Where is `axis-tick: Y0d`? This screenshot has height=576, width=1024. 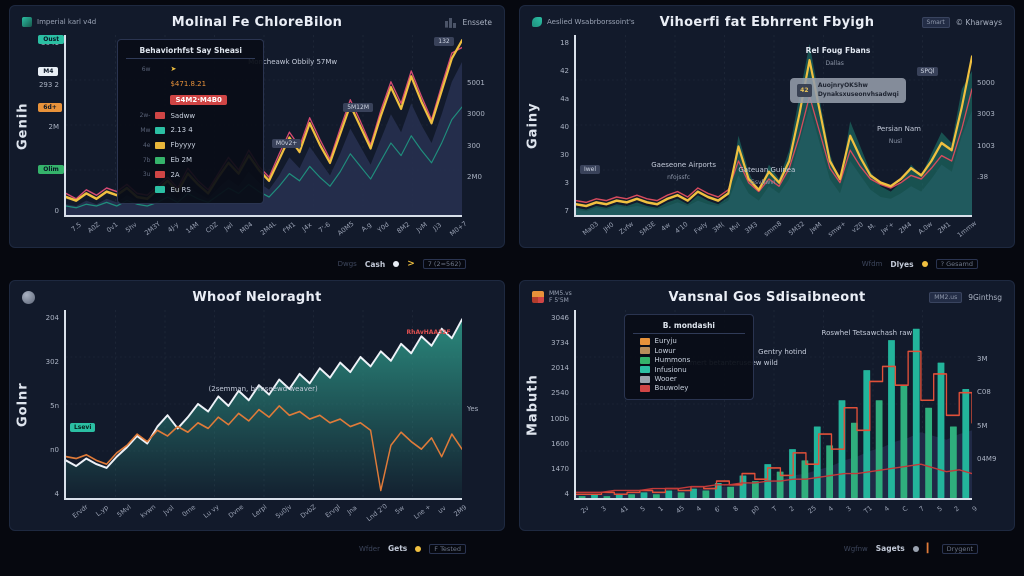 axis-tick: Y0d is located at coordinates (384, 227).